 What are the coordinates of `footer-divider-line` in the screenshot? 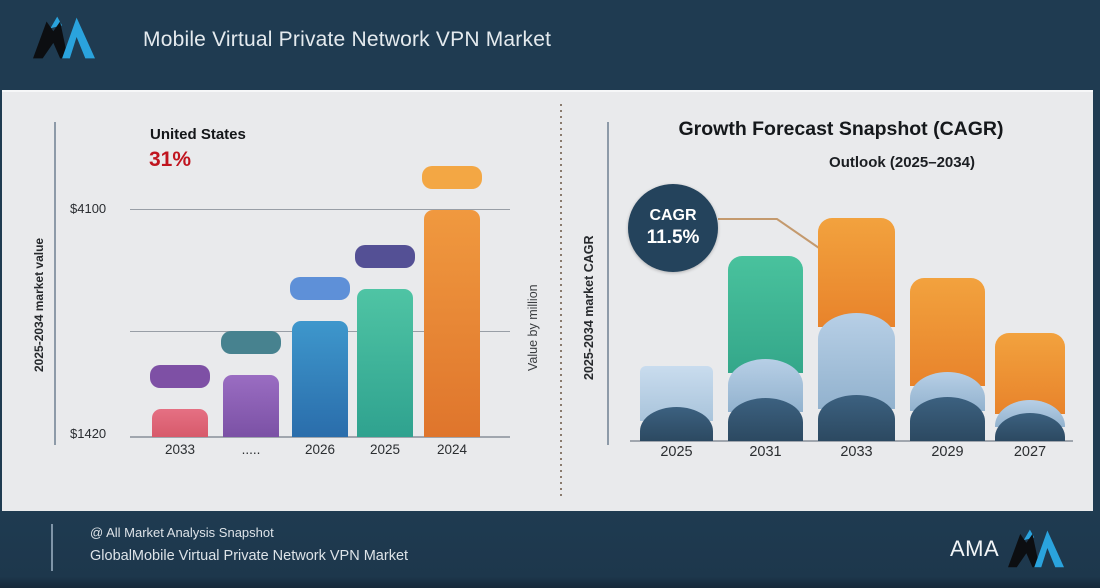 It's located at (52, 547).